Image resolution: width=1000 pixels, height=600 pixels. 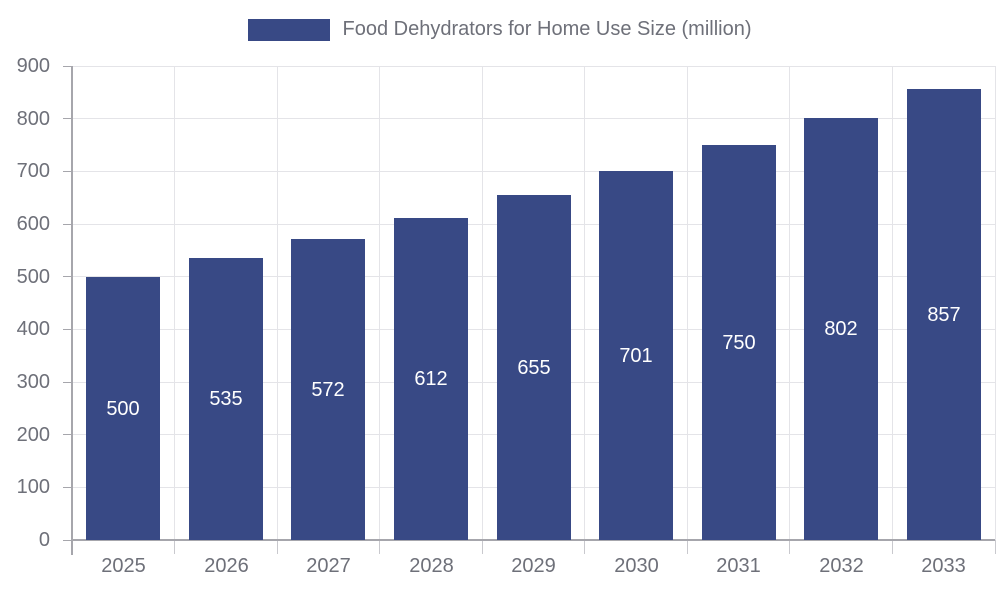 I want to click on x-tick-label: 2033, so click(x=943, y=566).